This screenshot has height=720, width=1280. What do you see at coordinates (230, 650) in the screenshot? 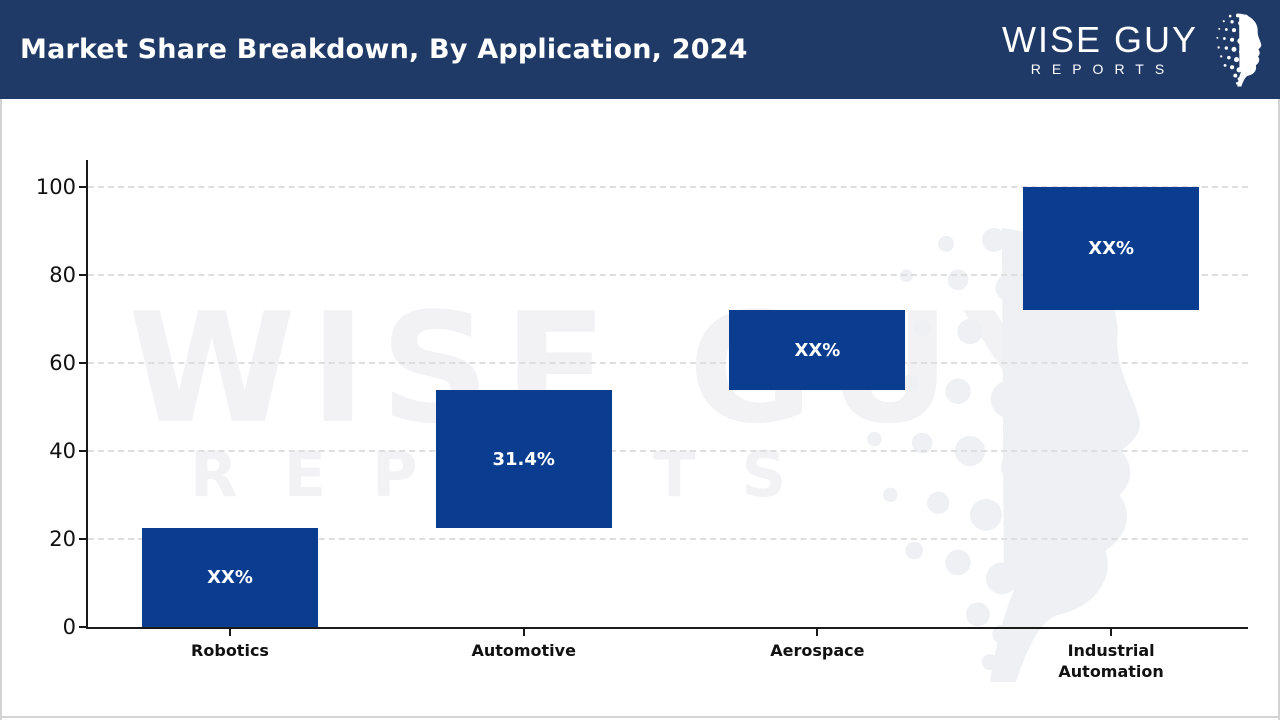
I see `x-category-label-0: Robotics` at bounding box center [230, 650].